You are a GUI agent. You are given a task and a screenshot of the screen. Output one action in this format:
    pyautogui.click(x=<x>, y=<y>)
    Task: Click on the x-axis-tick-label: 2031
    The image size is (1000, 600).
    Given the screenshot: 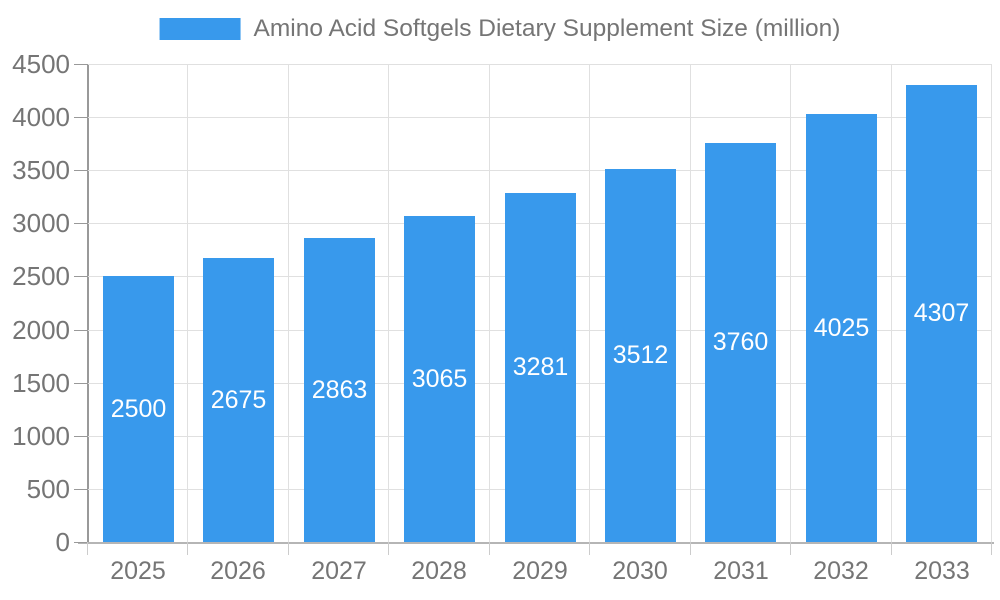 What is the action you would take?
    pyautogui.click(x=741, y=571)
    